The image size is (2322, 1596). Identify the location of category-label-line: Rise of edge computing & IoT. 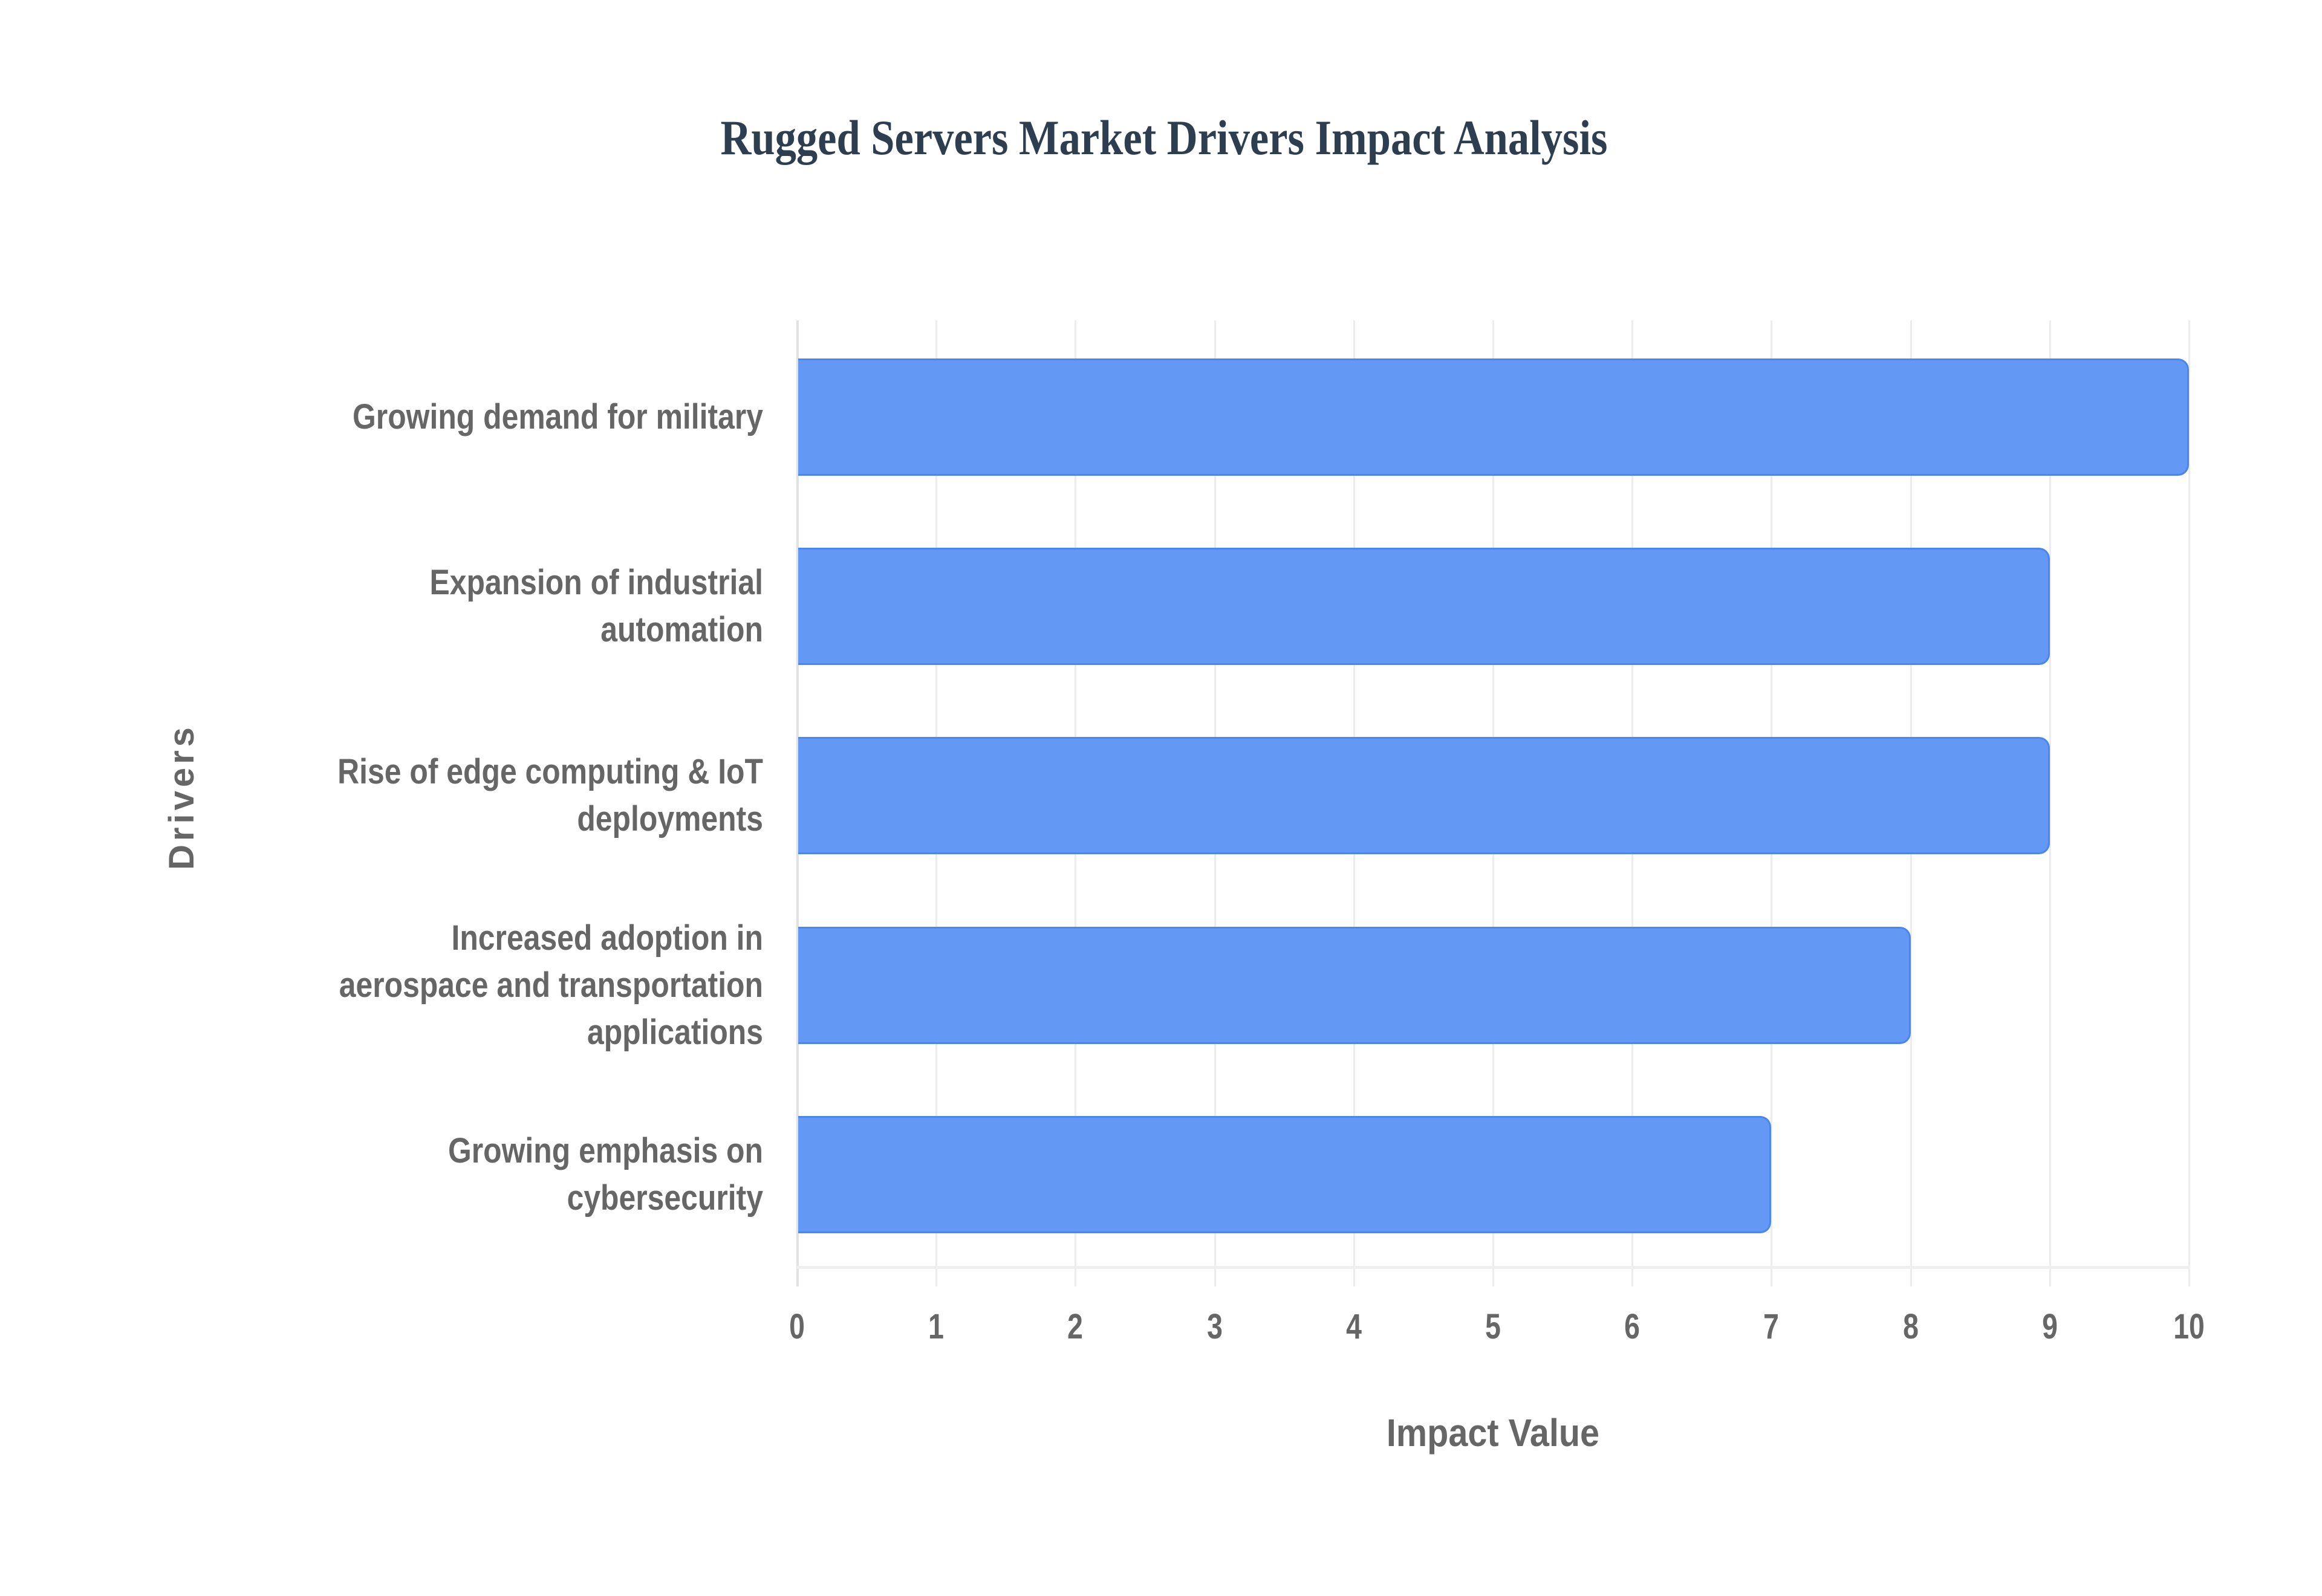
(550, 772).